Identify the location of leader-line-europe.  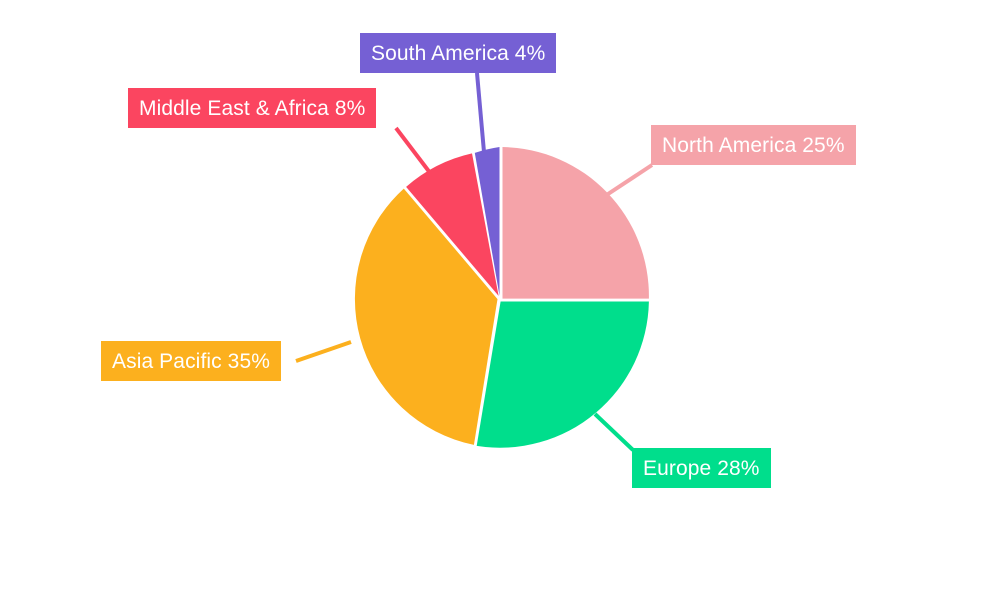
(614, 432).